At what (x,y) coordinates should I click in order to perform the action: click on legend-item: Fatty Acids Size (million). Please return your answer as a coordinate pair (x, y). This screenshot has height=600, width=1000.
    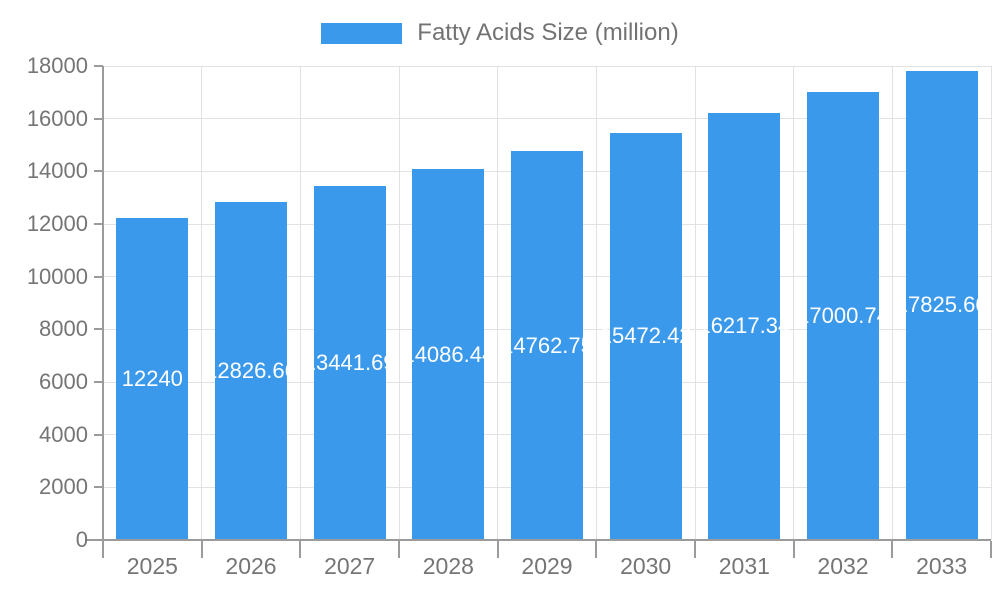
    Looking at the image, I should click on (500, 33).